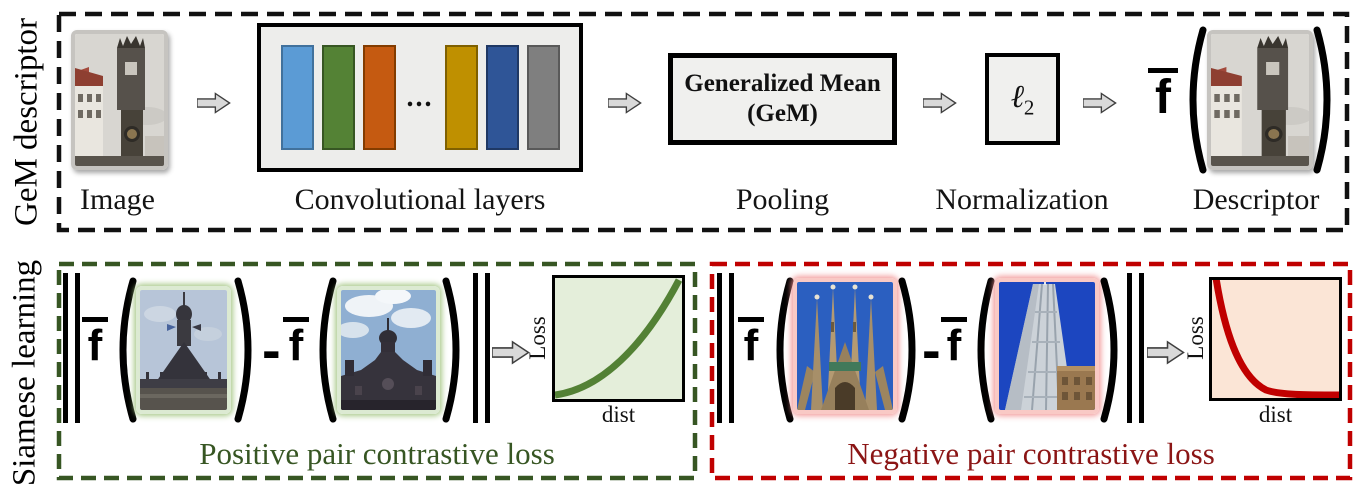 The height and width of the screenshot is (488, 1360). Describe the element at coordinates (26, 122) in the screenshot. I see `gem-side-label: GeM descriptor` at that location.